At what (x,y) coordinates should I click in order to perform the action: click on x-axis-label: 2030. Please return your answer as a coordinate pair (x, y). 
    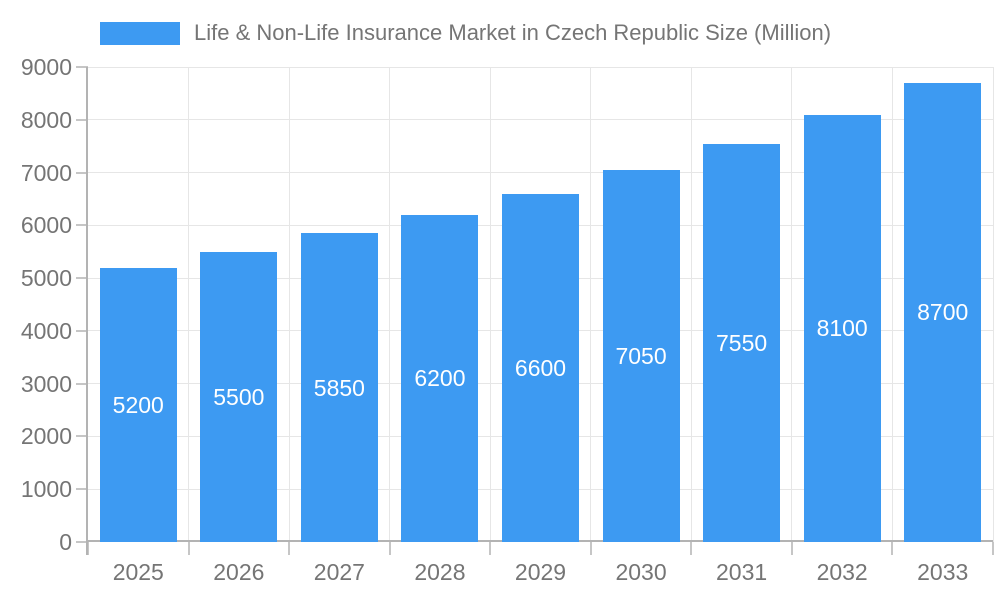
    Looking at the image, I should click on (641, 572).